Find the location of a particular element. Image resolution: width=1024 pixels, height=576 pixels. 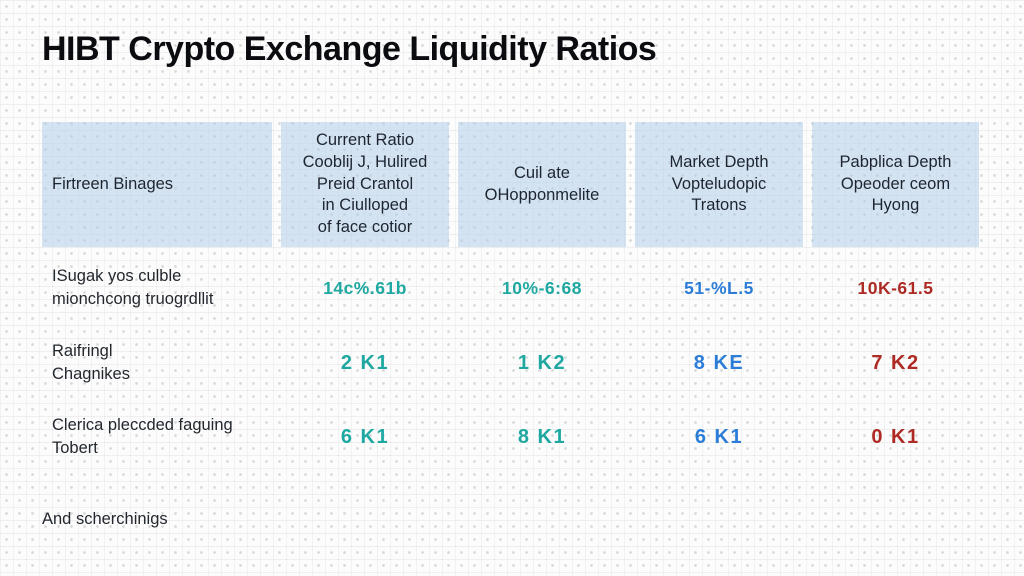

cell-value: 14c%.61b is located at coordinates (365, 287).